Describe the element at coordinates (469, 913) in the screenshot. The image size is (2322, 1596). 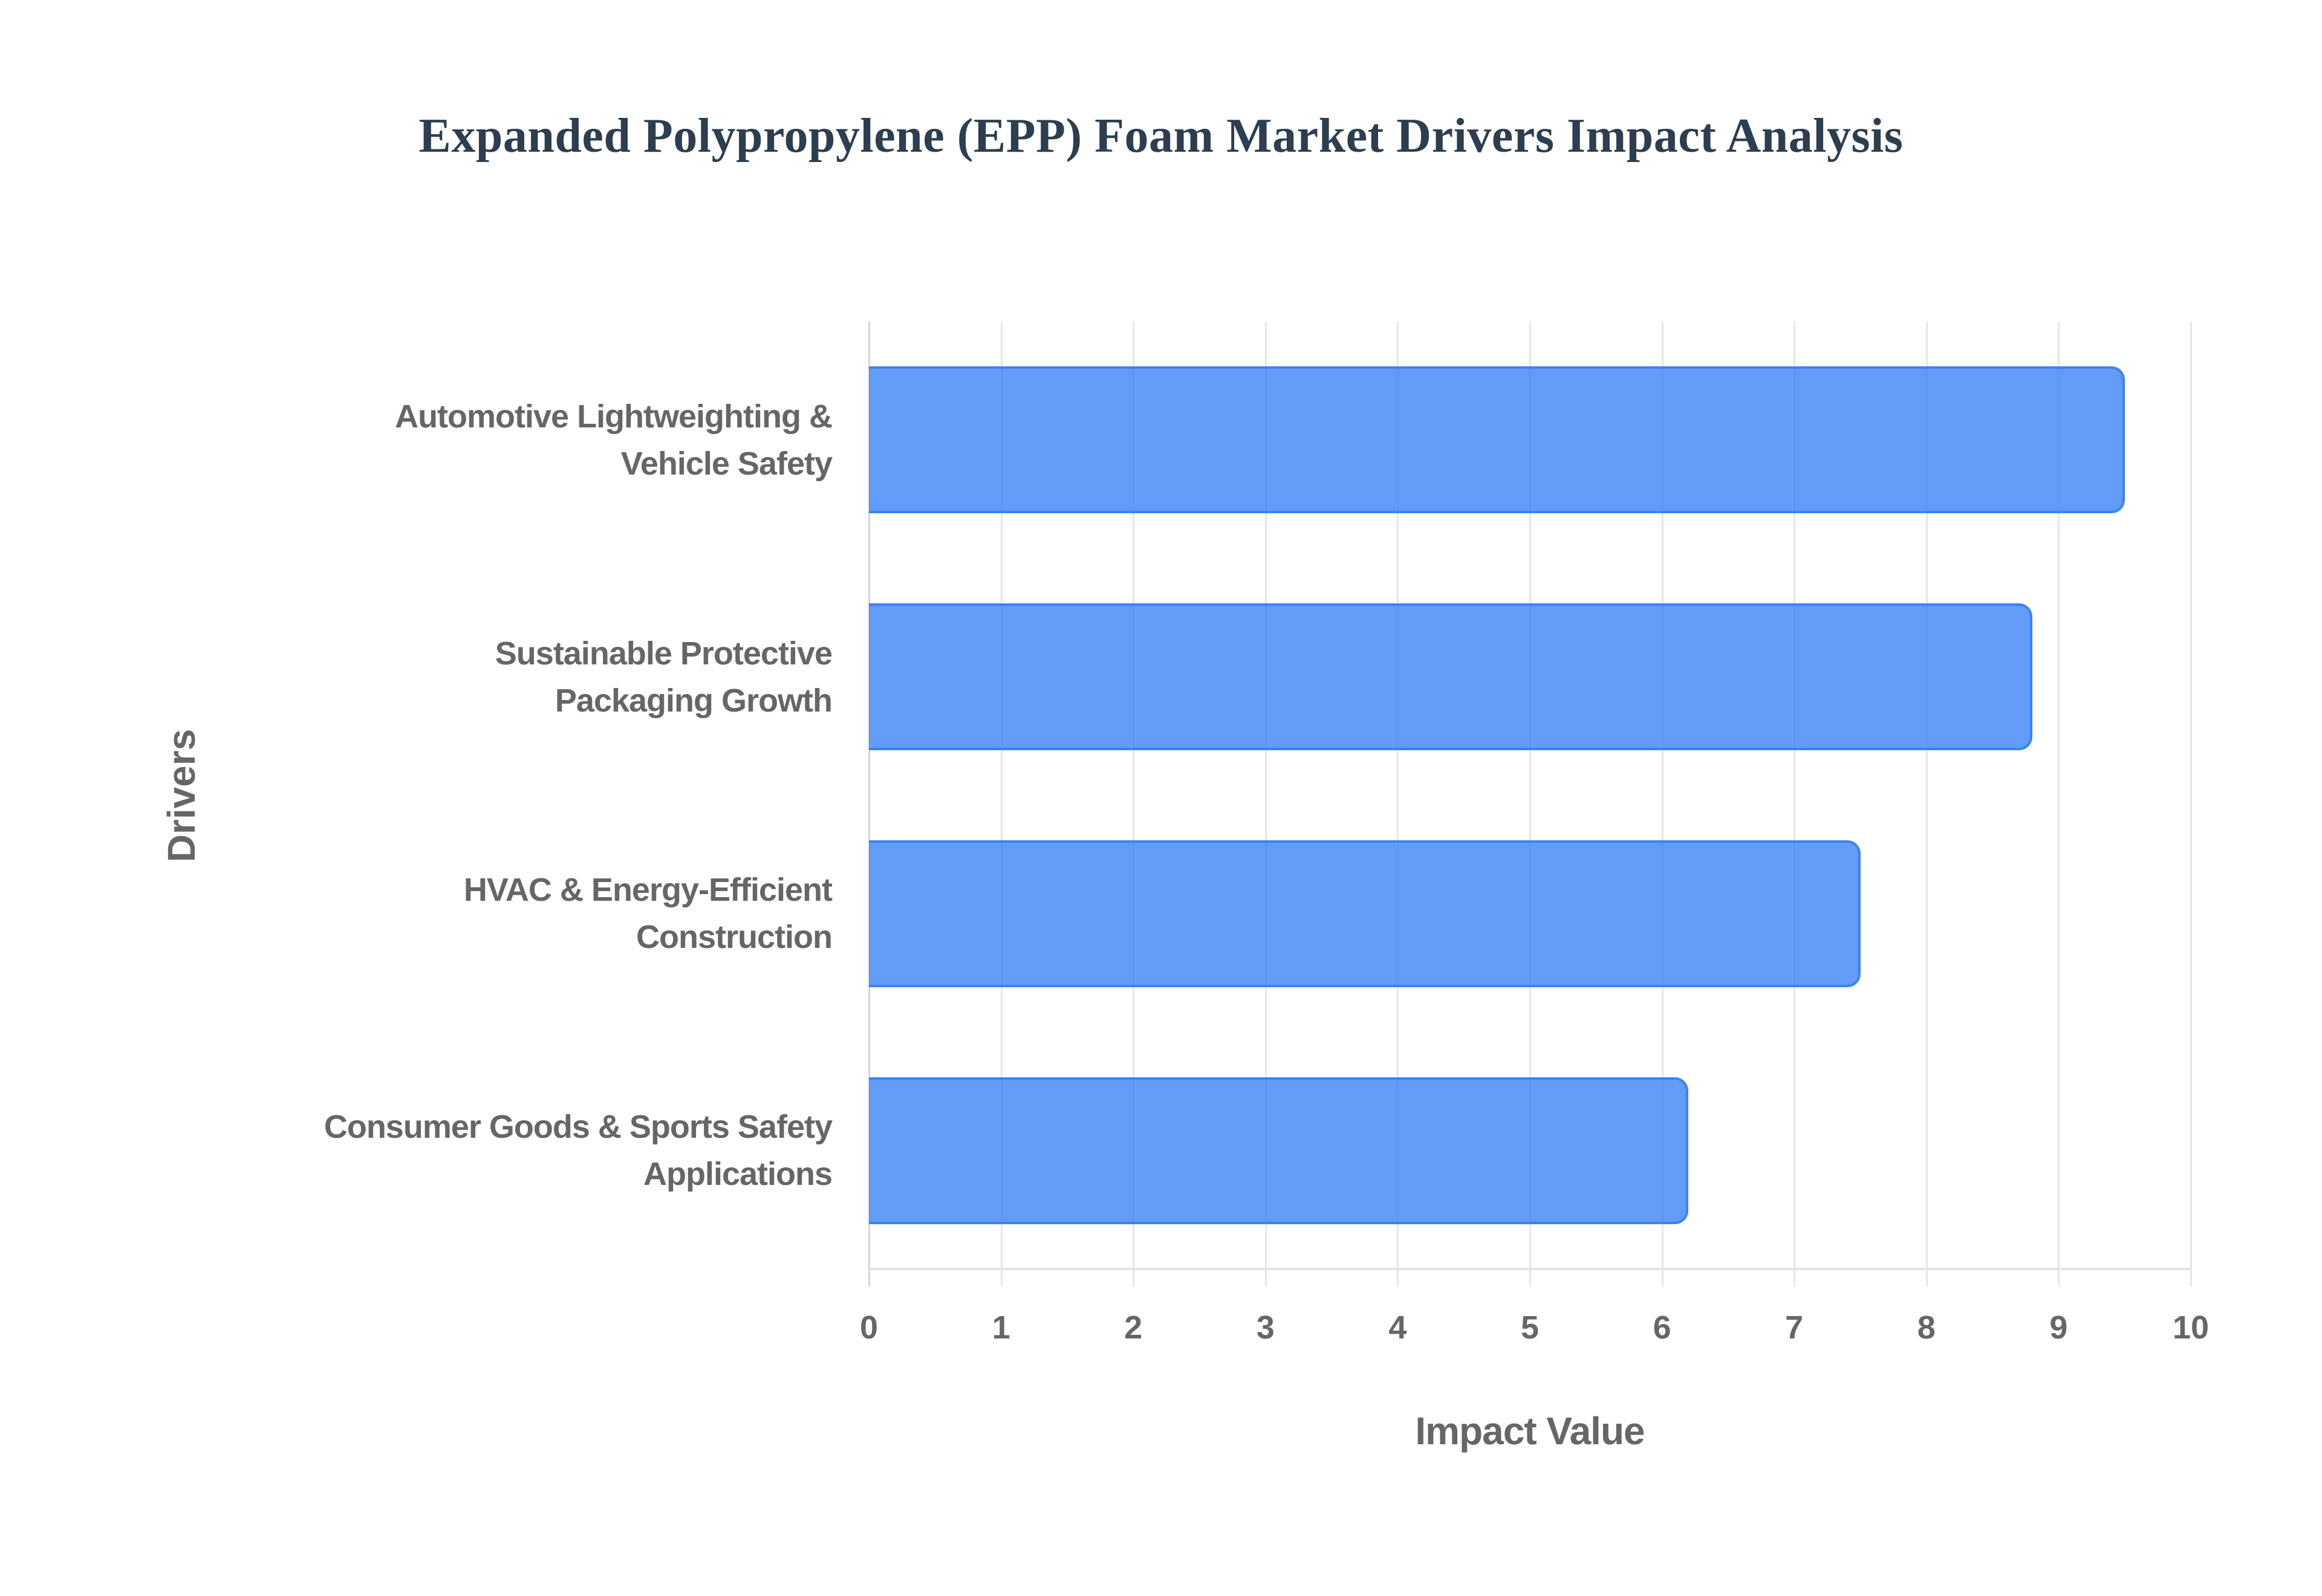
I see `category-label: HVAC & Energy-Efficient Construction` at that location.